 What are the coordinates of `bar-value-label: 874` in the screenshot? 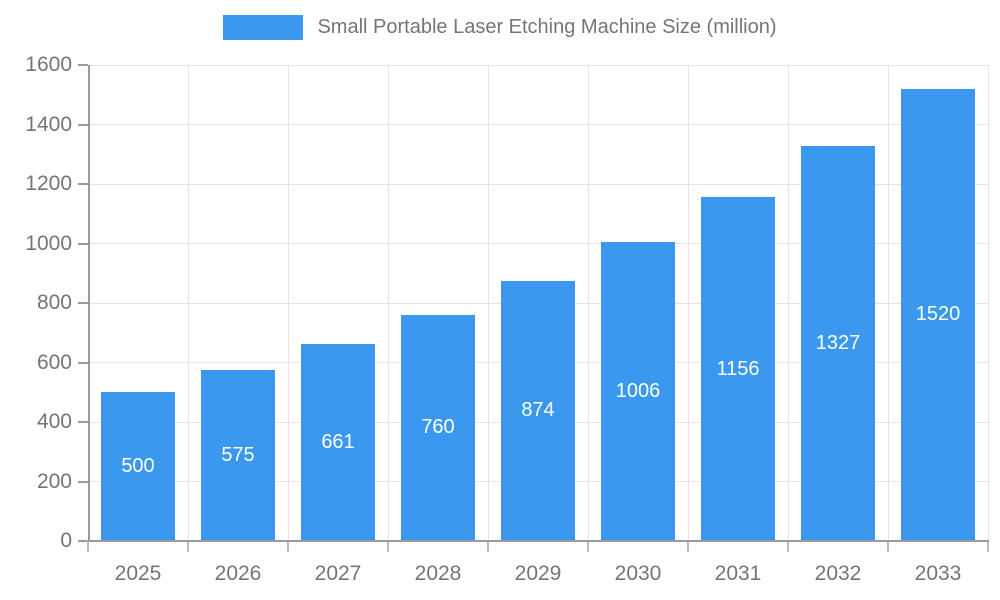 It's located at (538, 410).